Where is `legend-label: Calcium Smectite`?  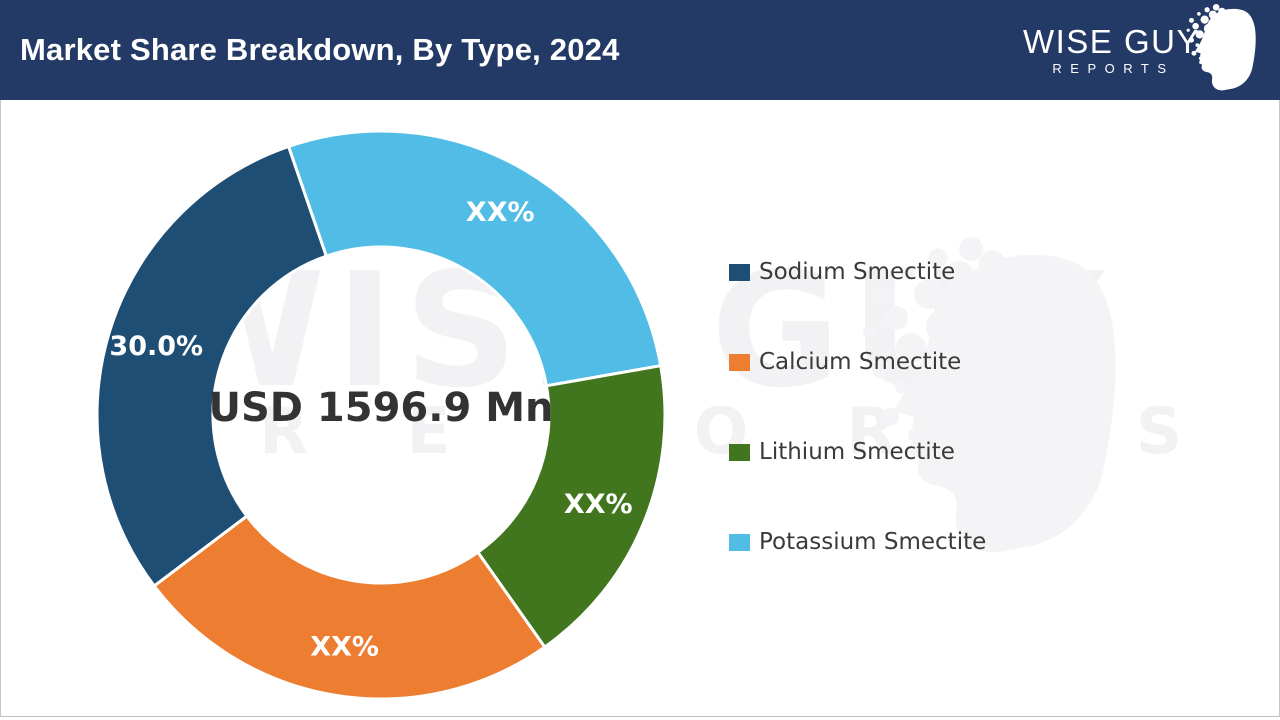 legend-label: Calcium Smectite is located at coordinates (860, 362).